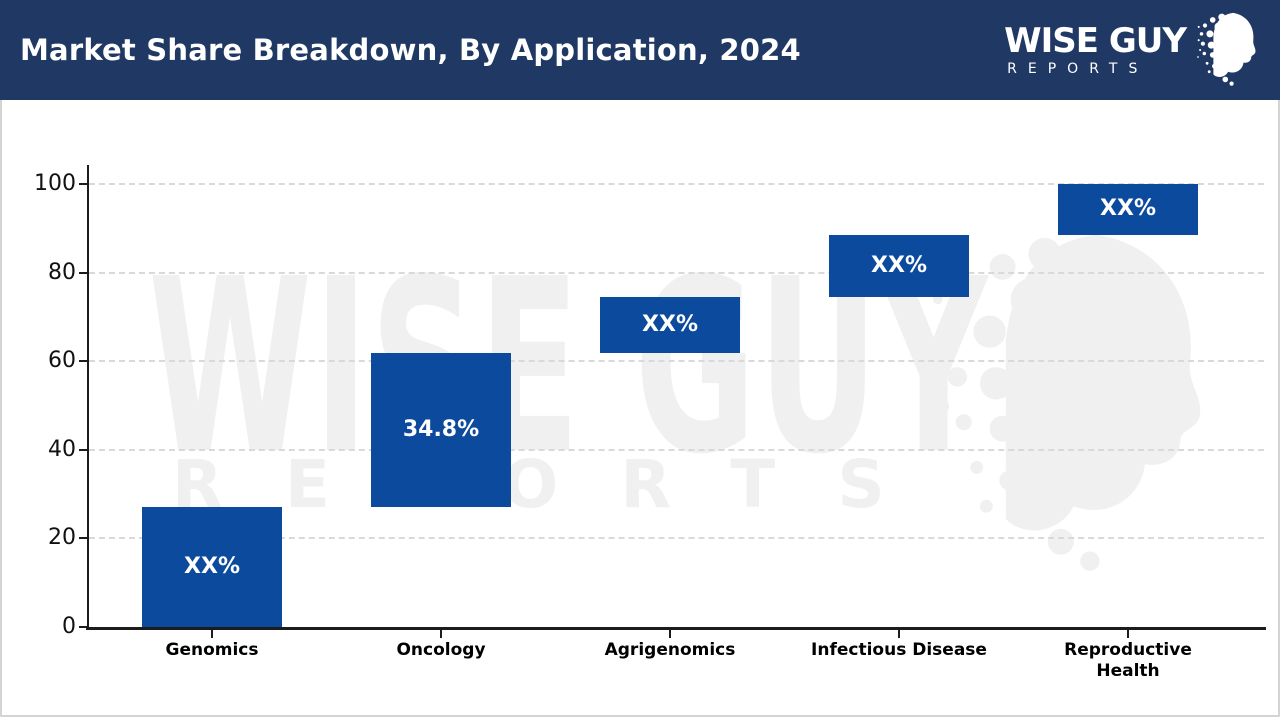 This screenshot has width=1280, height=720. I want to click on gridline-y40, so click(676, 449).